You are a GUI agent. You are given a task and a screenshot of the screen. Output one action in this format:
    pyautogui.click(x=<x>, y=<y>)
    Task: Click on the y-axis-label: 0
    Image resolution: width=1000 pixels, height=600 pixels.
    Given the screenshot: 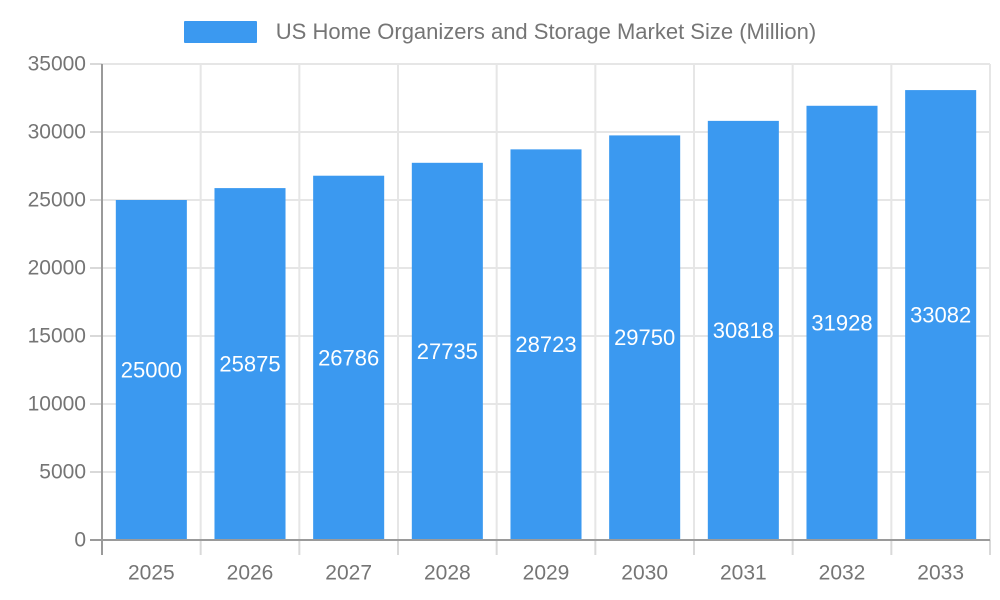 What is the action you would take?
    pyautogui.click(x=80, y=540)
    